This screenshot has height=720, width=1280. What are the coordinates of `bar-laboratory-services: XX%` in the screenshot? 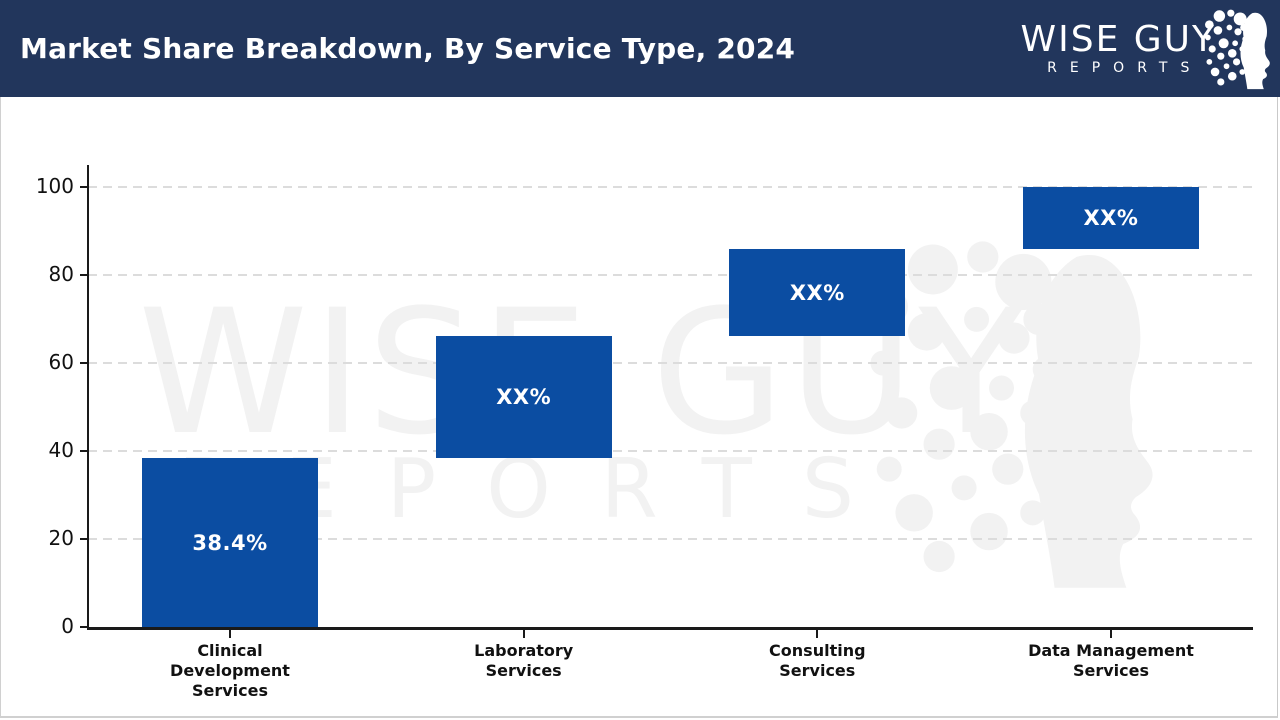 It's located at (523, 397).